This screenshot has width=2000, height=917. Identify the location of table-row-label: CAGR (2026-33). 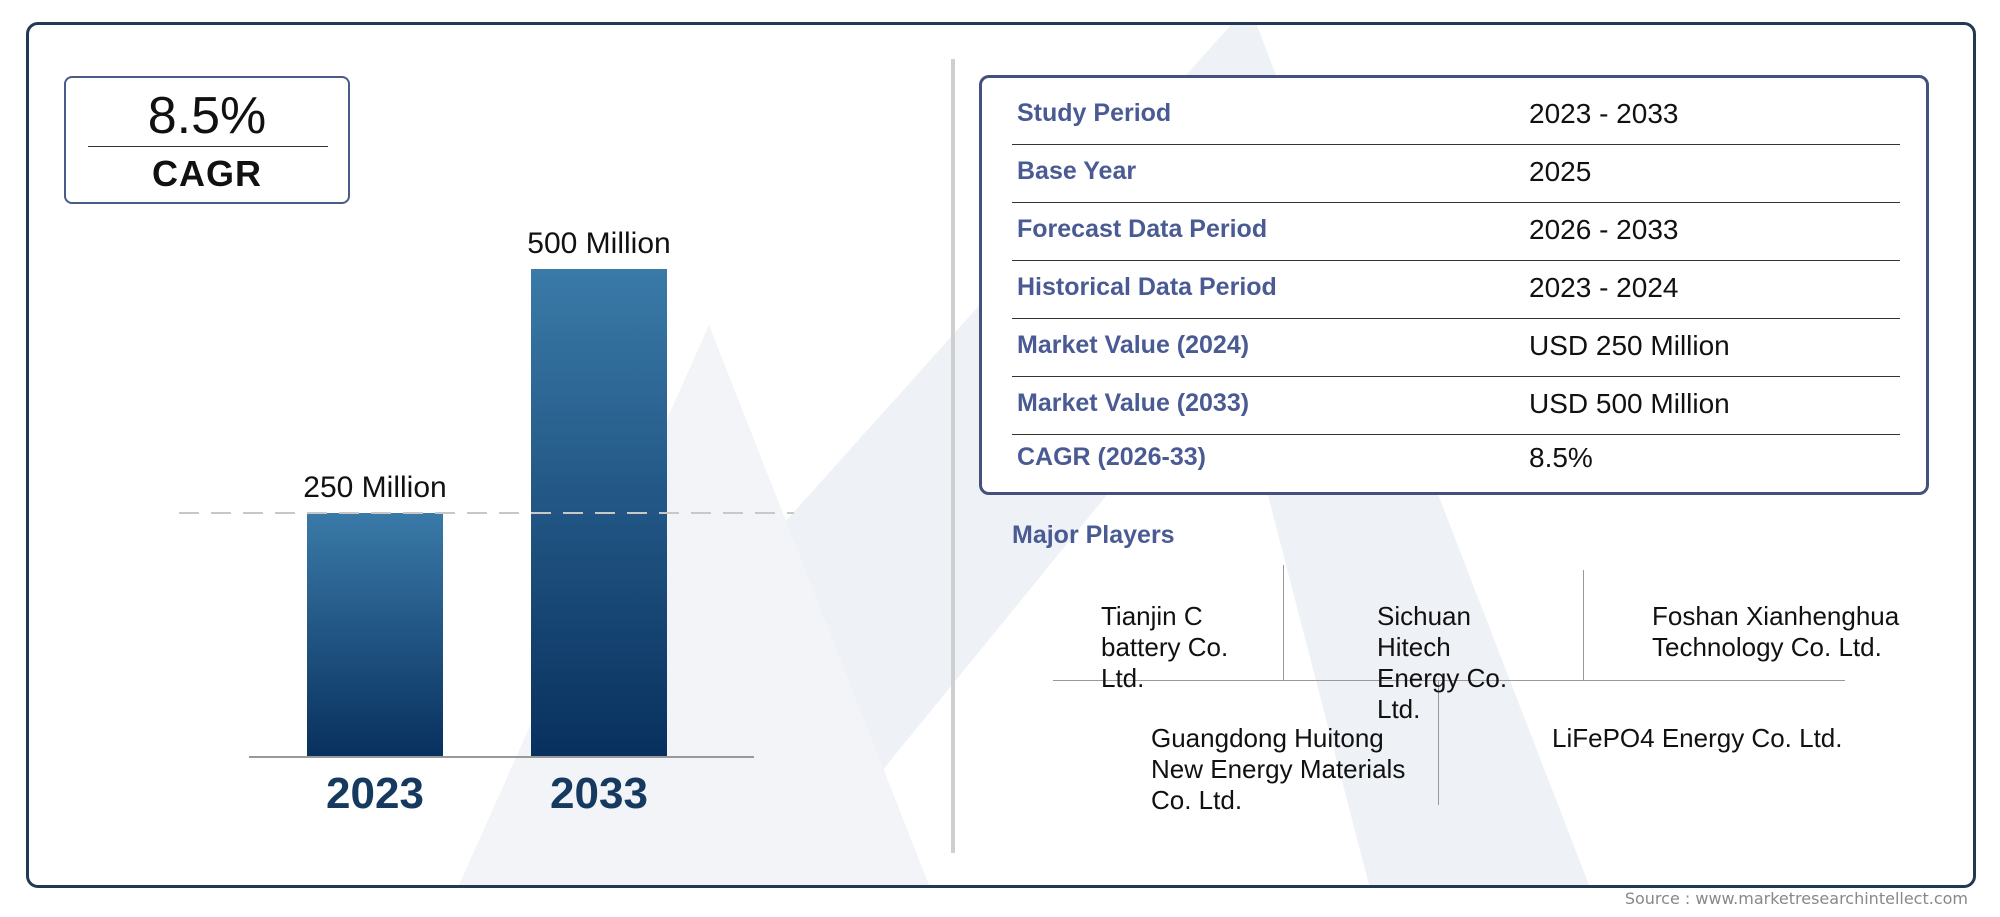
(1111, 457).